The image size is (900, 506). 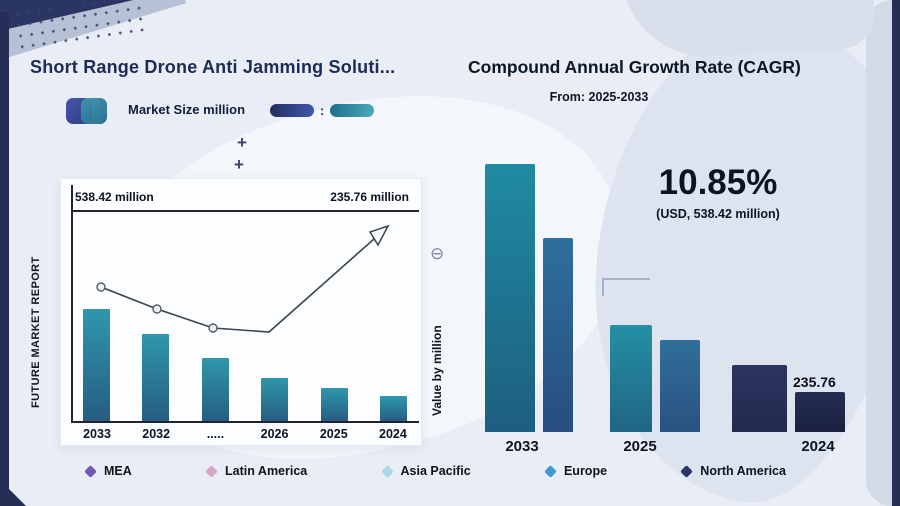 What do you see at coordinates (369, 197) in the screenshot?
I see `annotation-2024-value: 235.76 million` at bounding box center [369, 197].